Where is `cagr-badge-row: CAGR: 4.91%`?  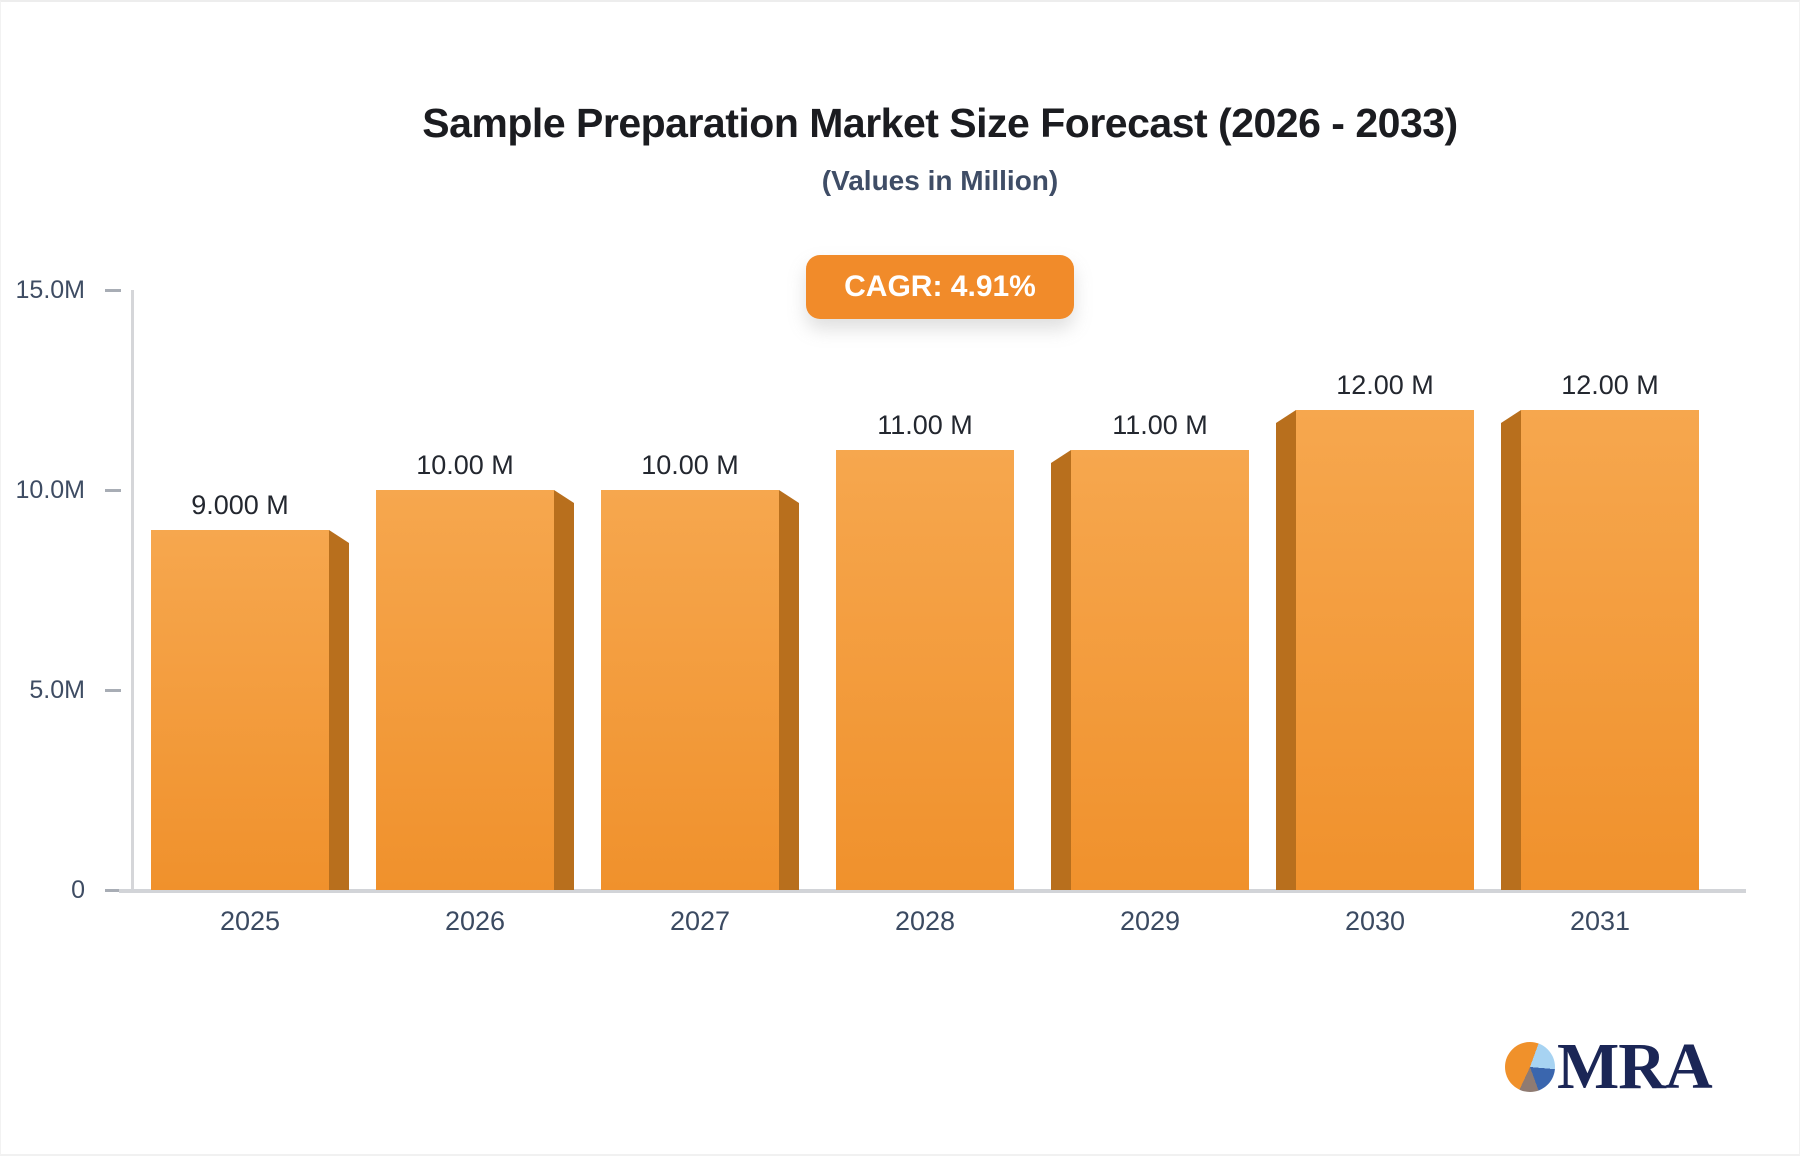 cagr-badge-row: CAGR: 4.91% is located at coordinates (900, 287).